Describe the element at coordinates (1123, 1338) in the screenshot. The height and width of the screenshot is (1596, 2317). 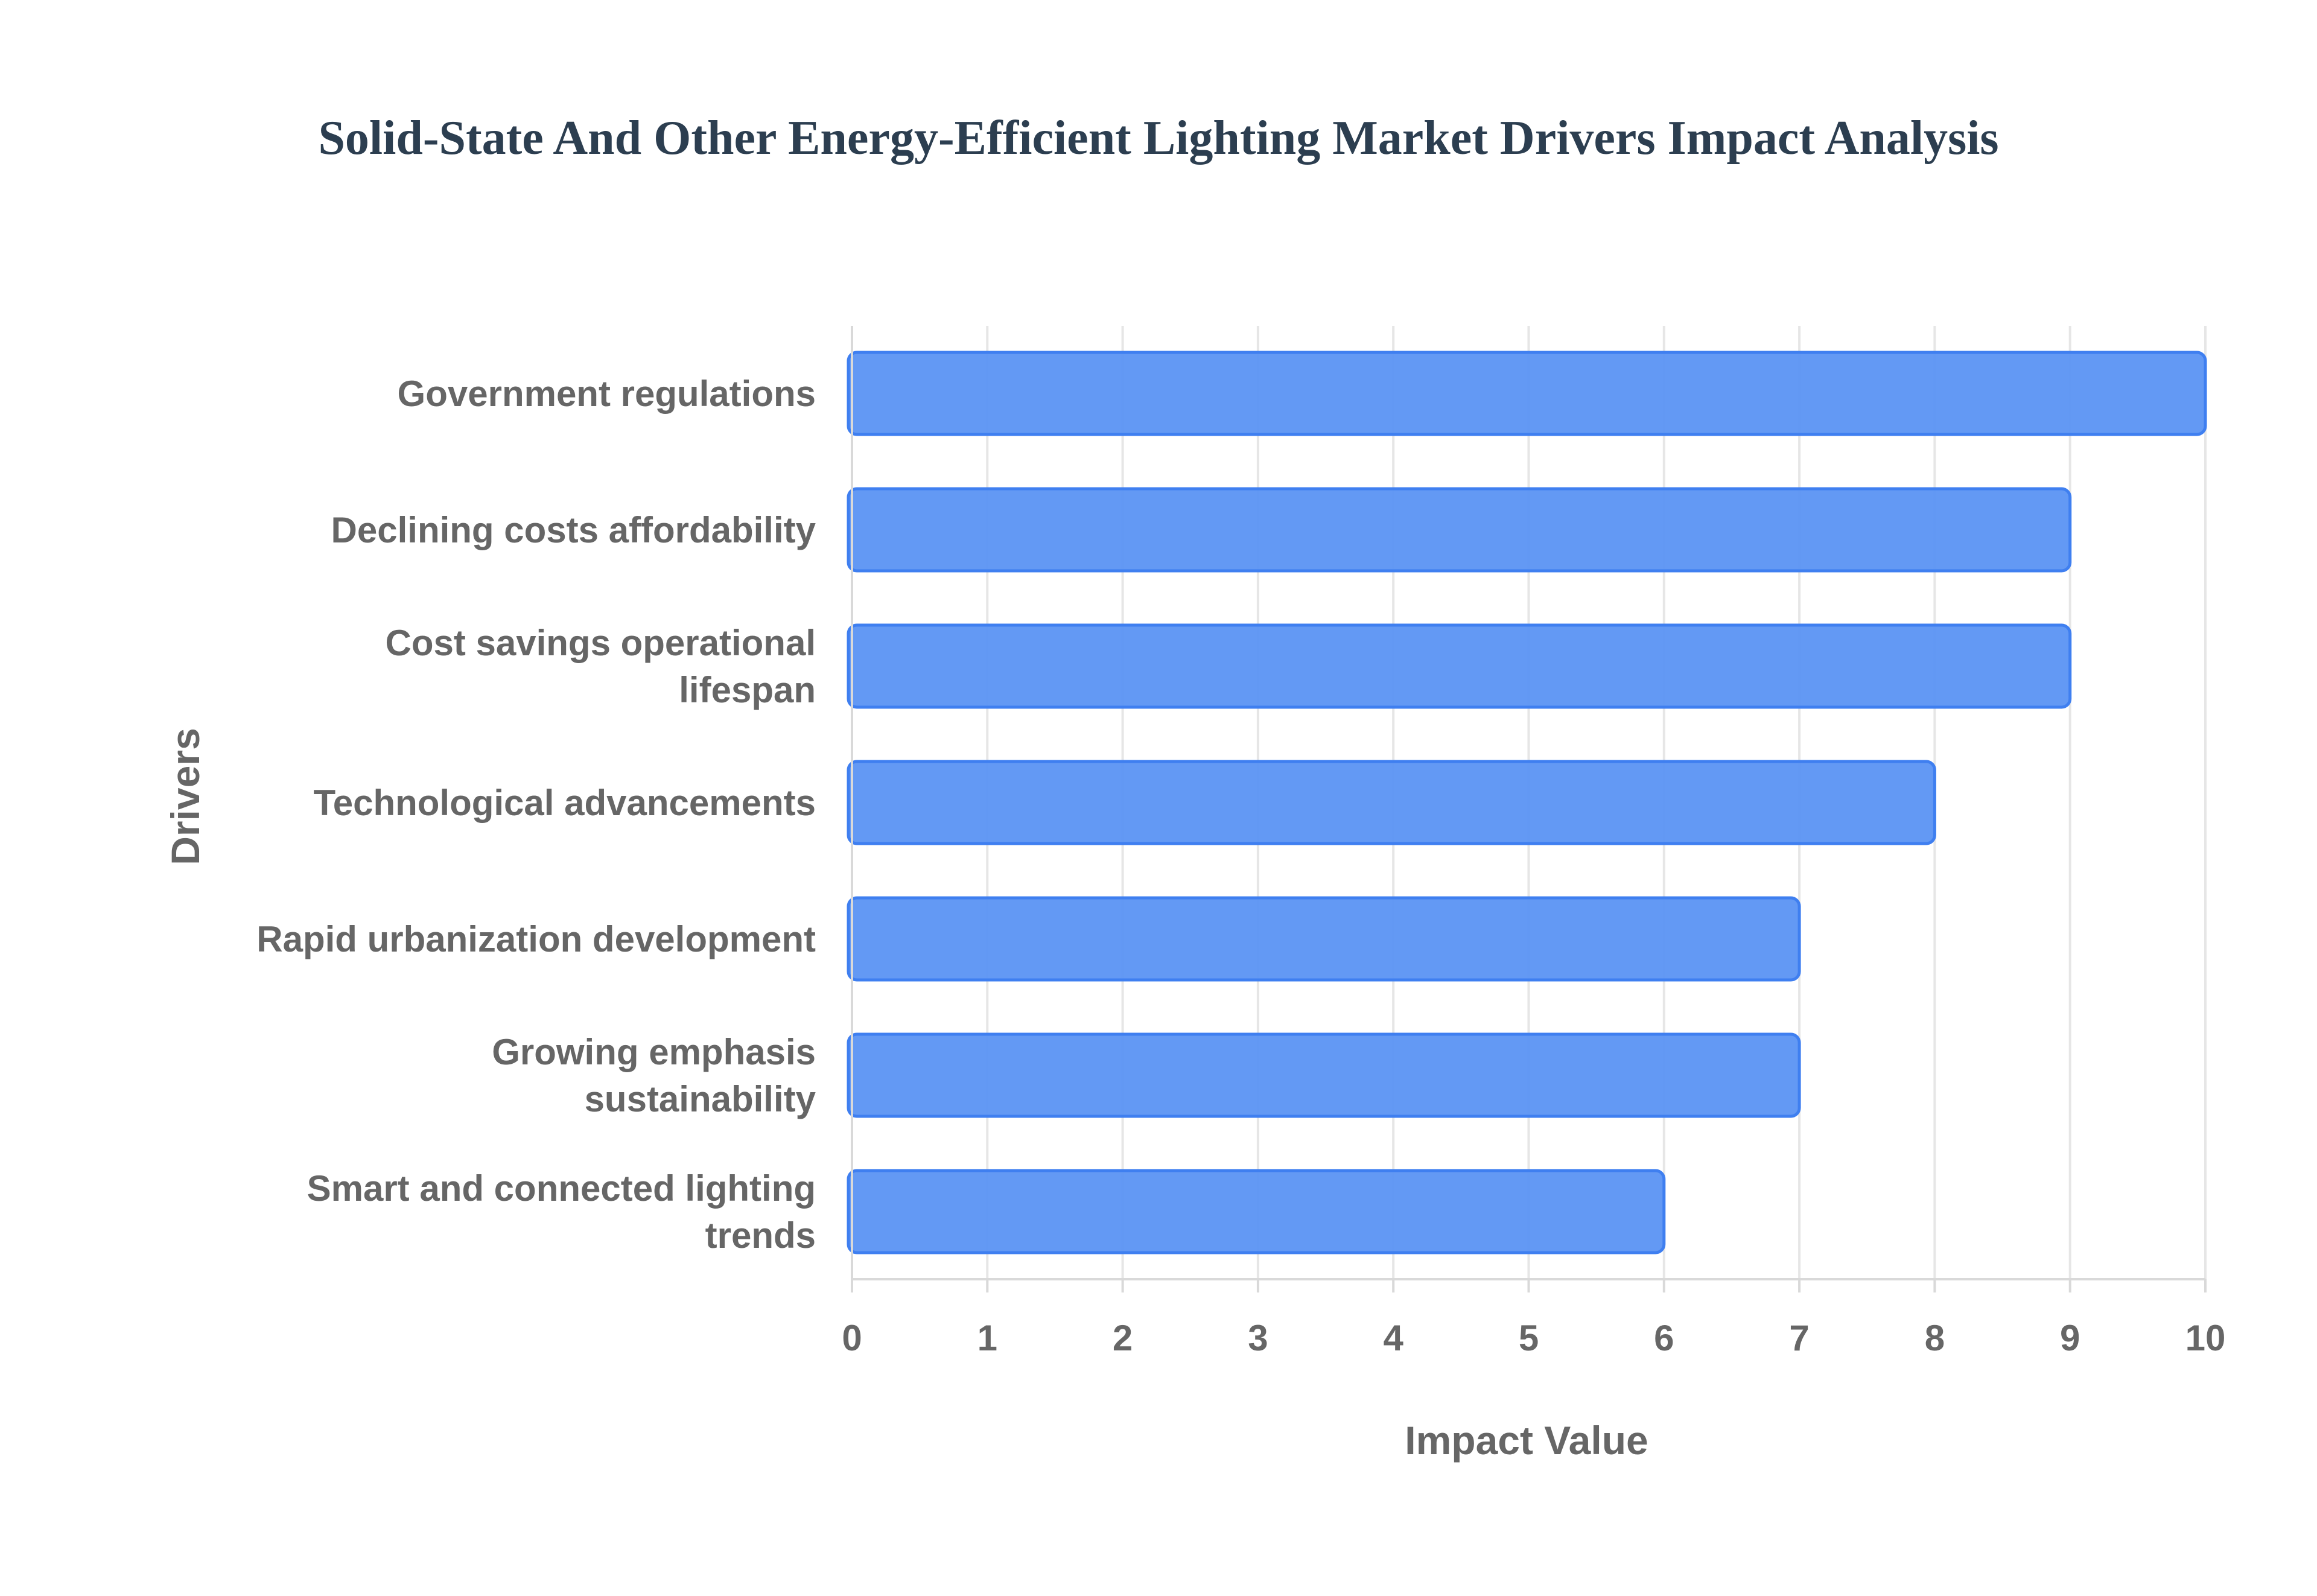
I see `x-tick-label: 2` at that location.